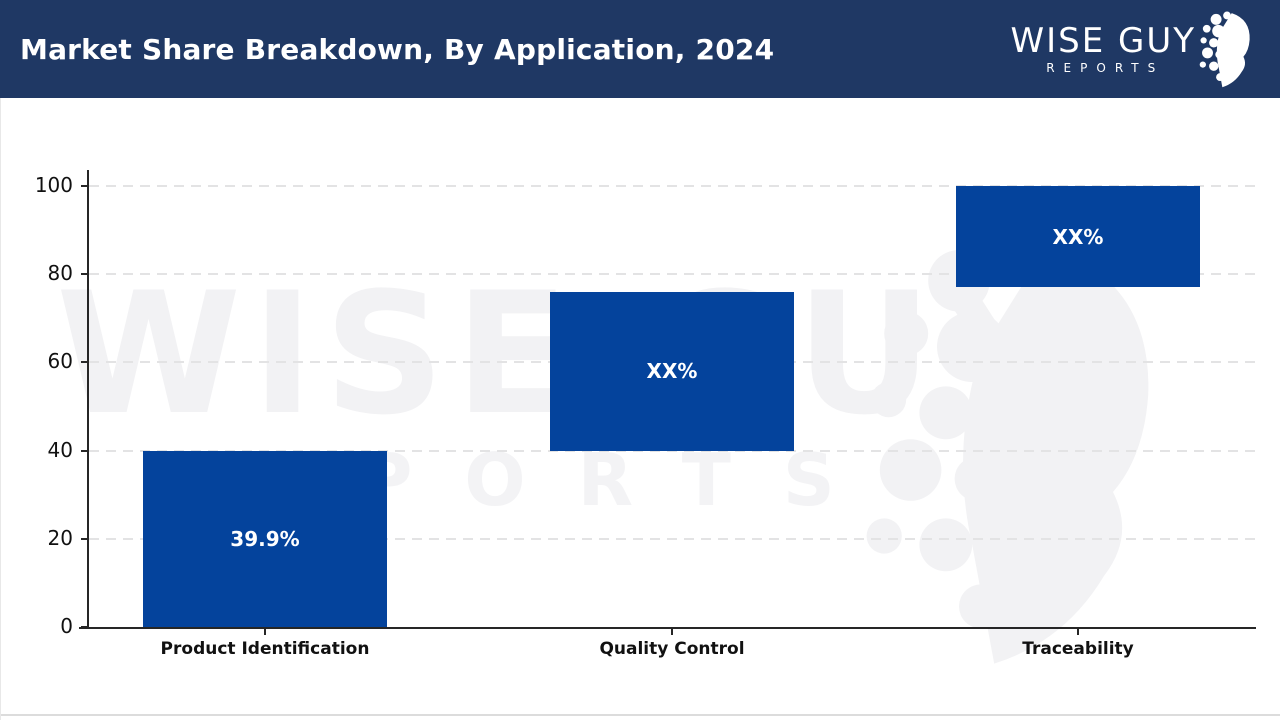  What do you see at coordinates (672, 649) in the screenshot?
I see `x-category-label: Quality Control` at bounding box center [672, 649].